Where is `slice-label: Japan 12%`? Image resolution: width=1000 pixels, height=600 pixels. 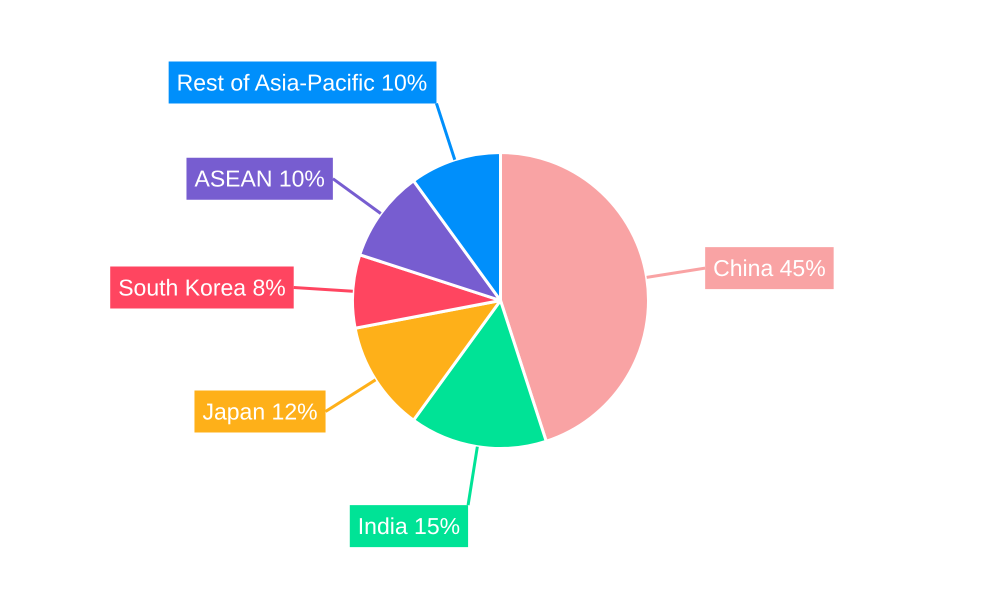
slice-label: Japan 12% is located at coordinates (260, 411).